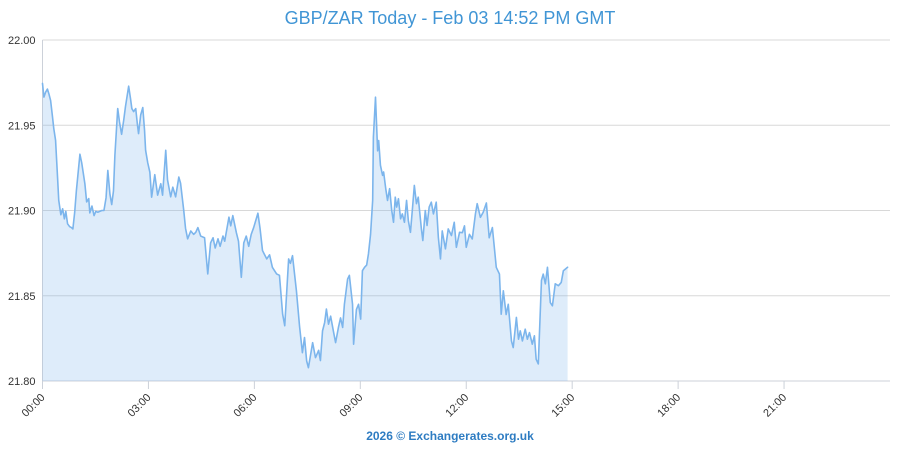 The height and width of the screenshot is (450, 900). Describe the element at coordinates (34, 406) in the screenshot. I see `x-axis-tick-label: 00:00` at that location.